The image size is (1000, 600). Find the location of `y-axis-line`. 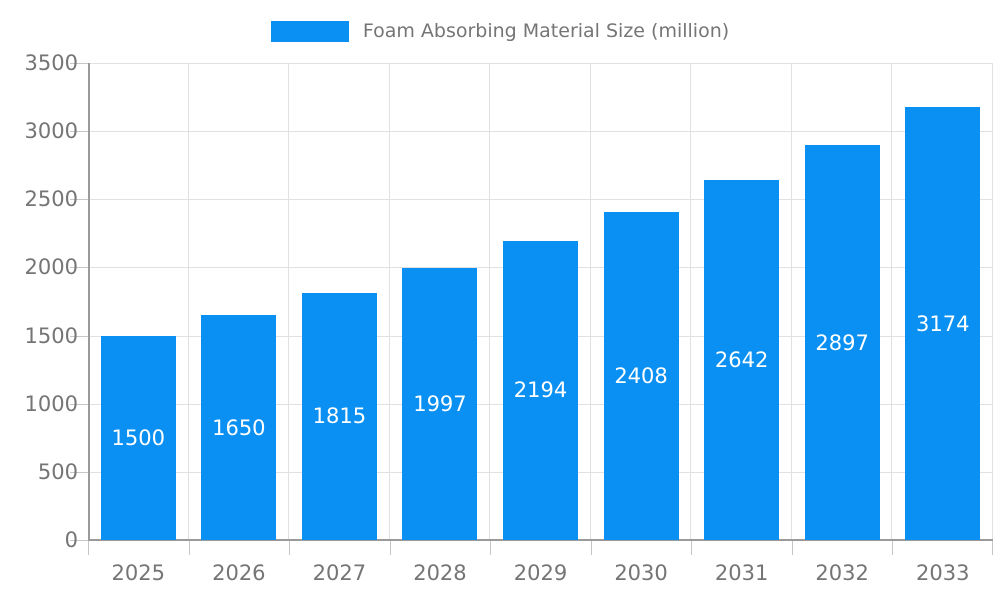

y-axis-line is located at coordinates (89, 301).